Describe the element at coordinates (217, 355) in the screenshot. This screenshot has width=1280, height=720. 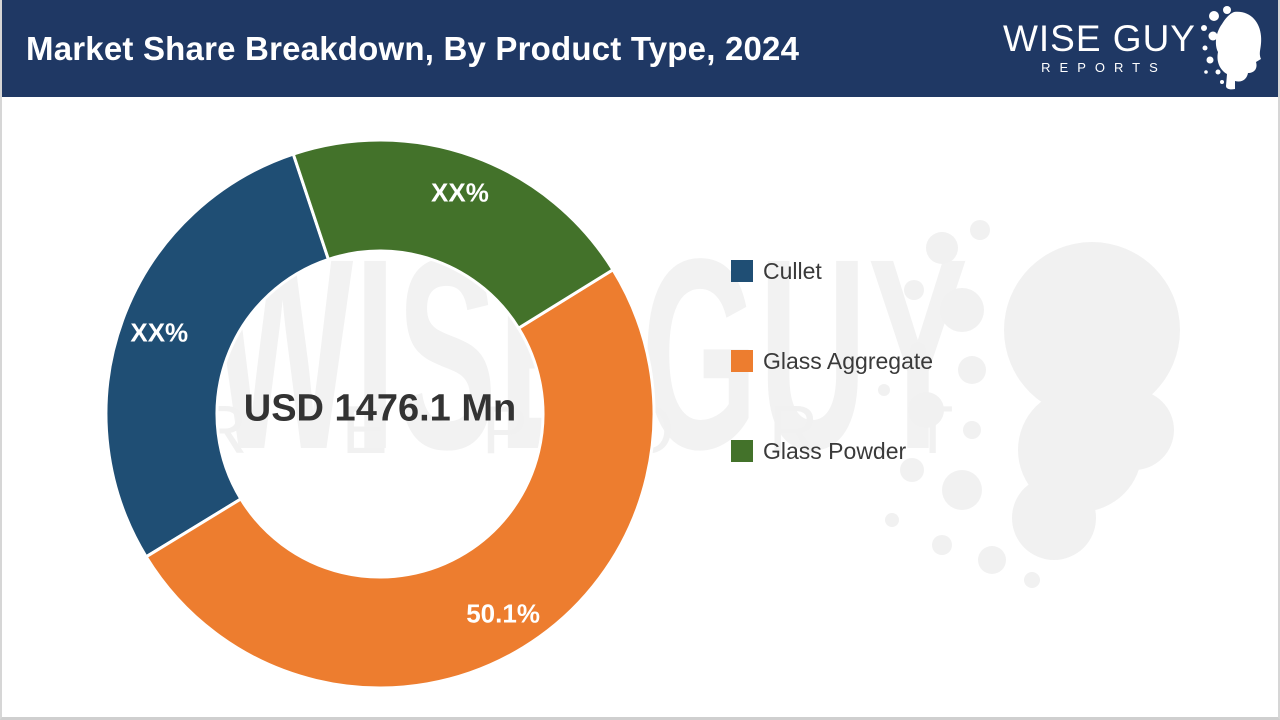
I see `donut-segment-cullet` at that location.